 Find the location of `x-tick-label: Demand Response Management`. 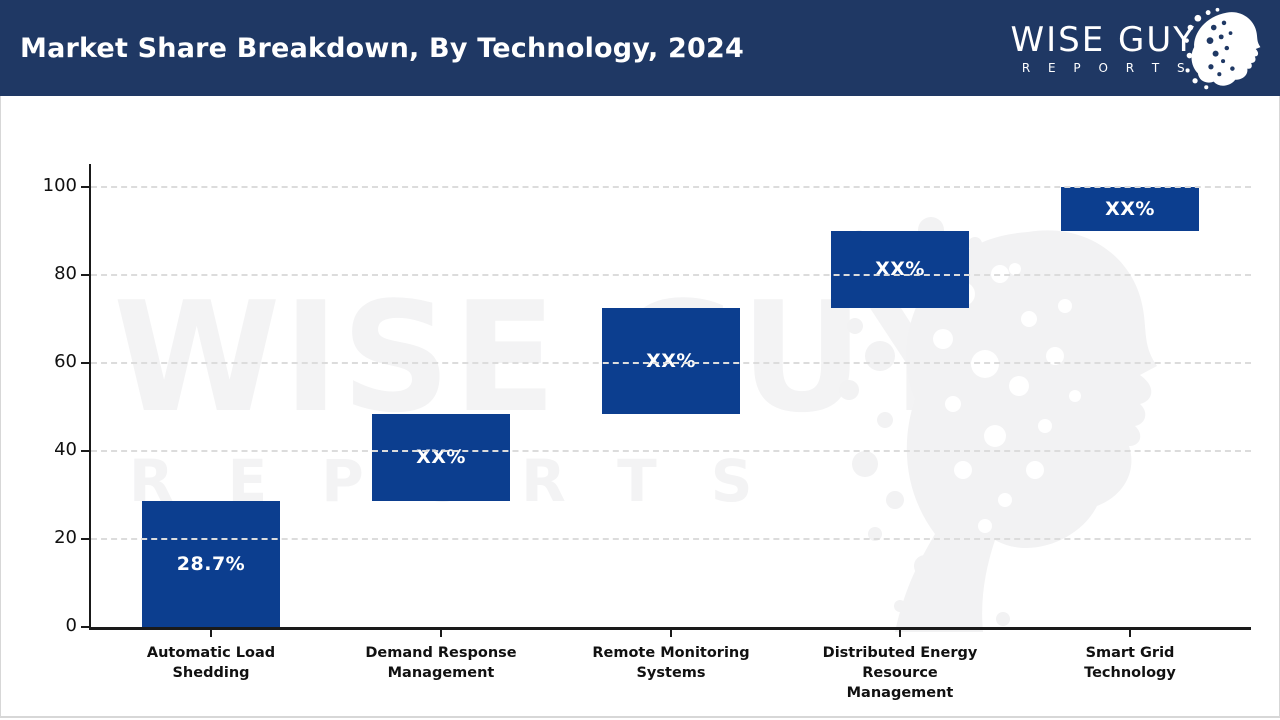

x-tick-label: Demand Response Management is located at coordinates (441, 663).